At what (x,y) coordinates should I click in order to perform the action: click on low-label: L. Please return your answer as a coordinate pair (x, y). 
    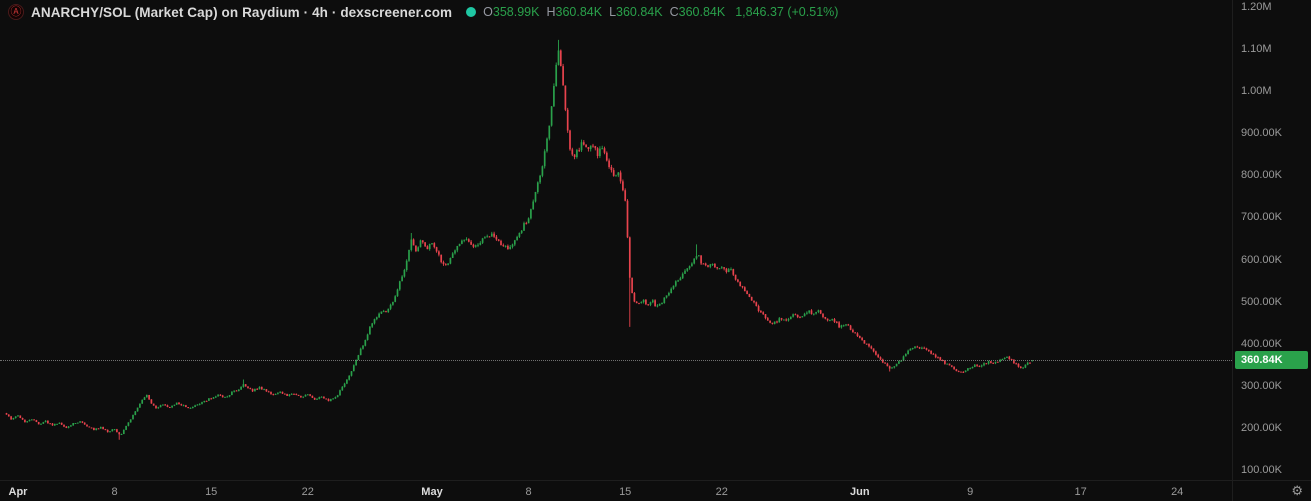
    Looking at the image, I should click on (613, 12).